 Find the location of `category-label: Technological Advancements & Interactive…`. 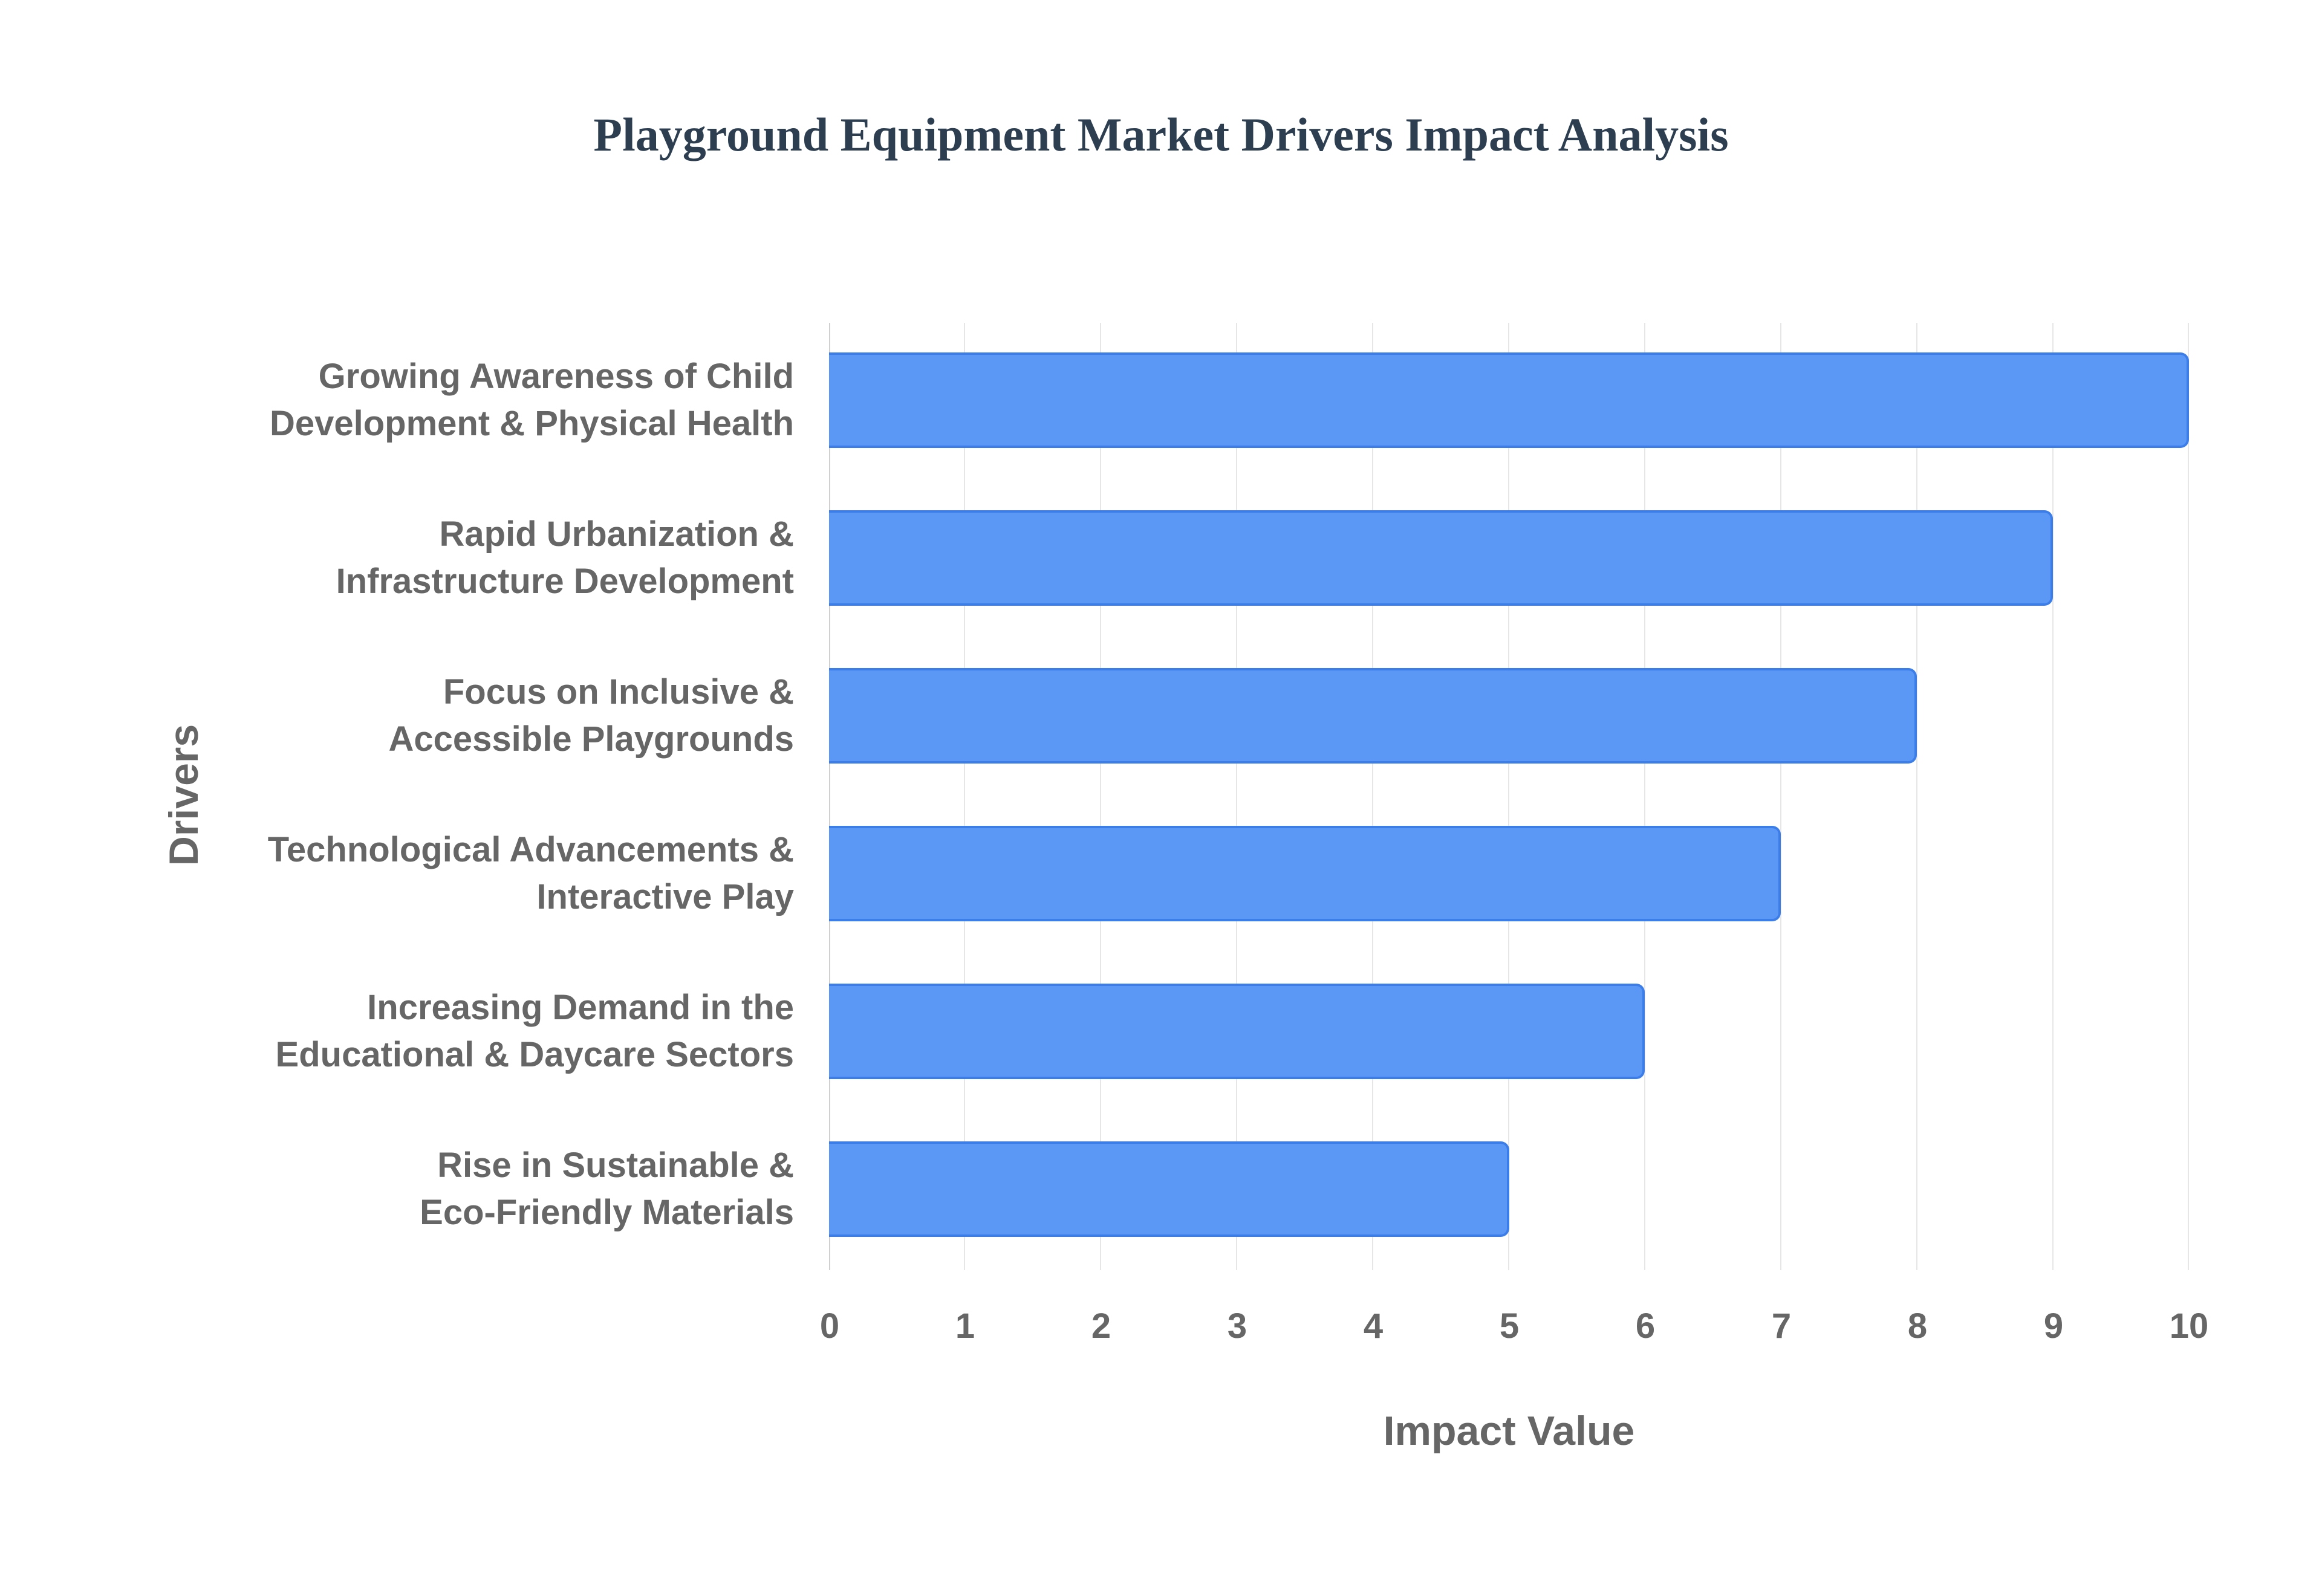

category-label: Technological Advancements & Interactive… is located at coordinates (461, 873).